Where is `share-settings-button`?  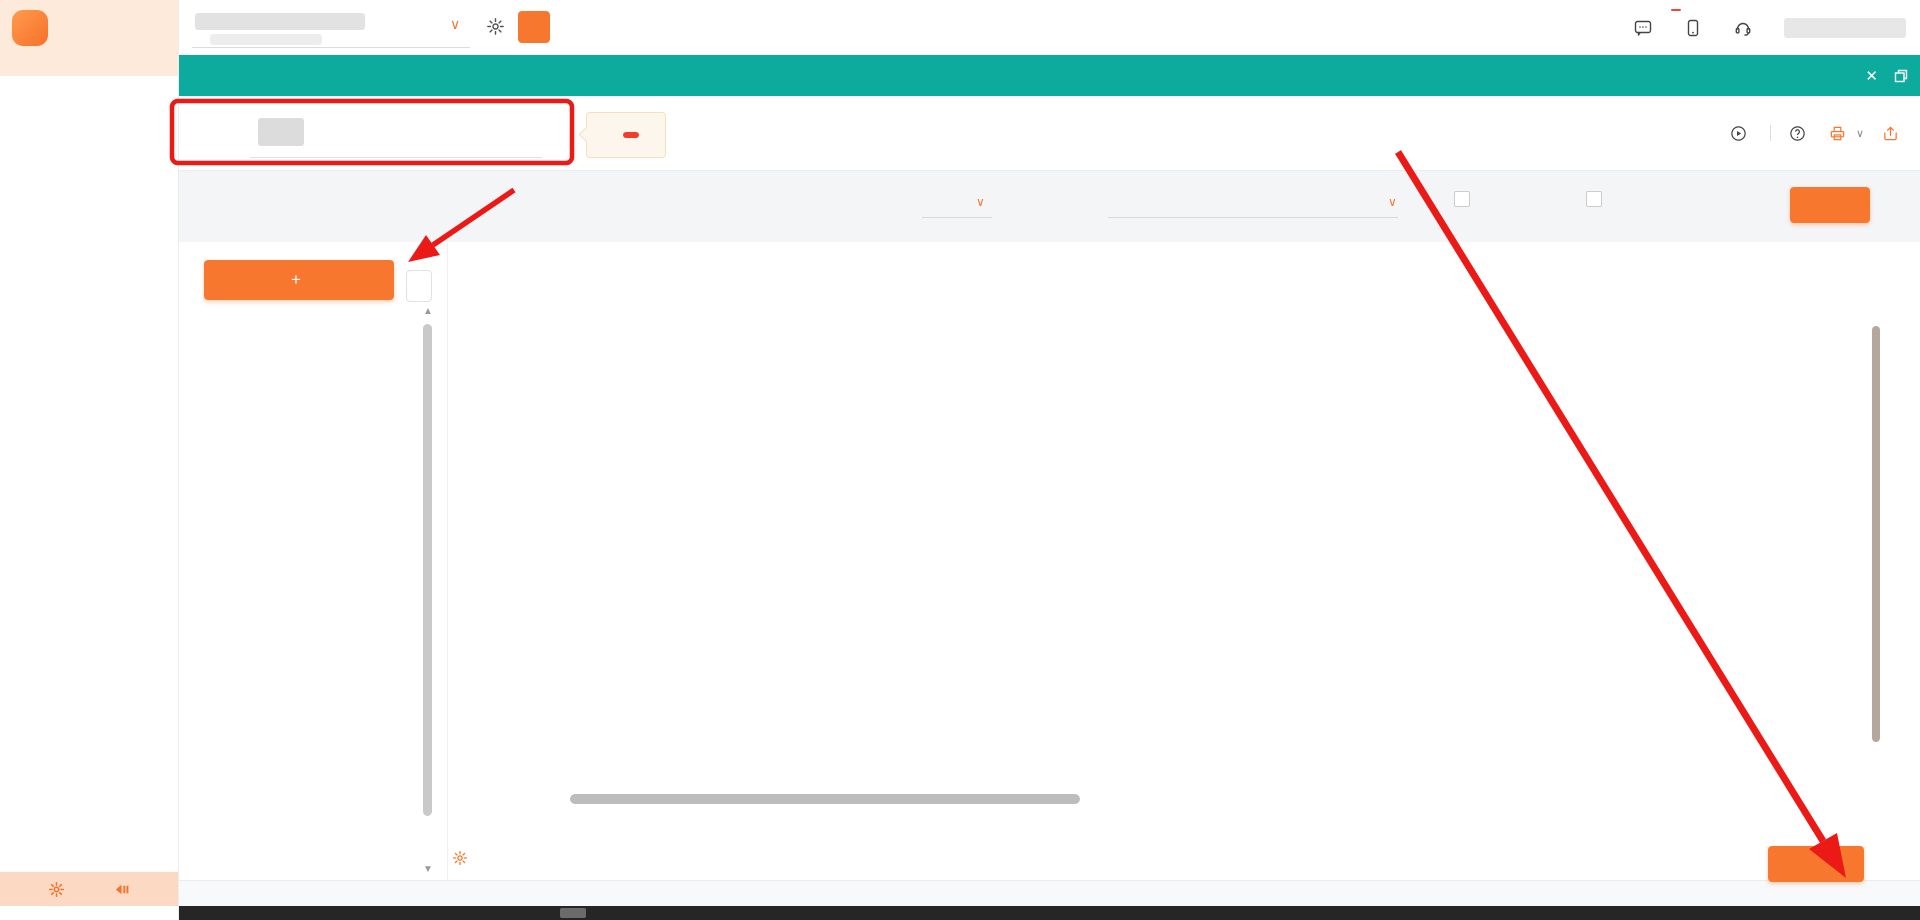
share-settings-button is located at coordinates (463, 858).